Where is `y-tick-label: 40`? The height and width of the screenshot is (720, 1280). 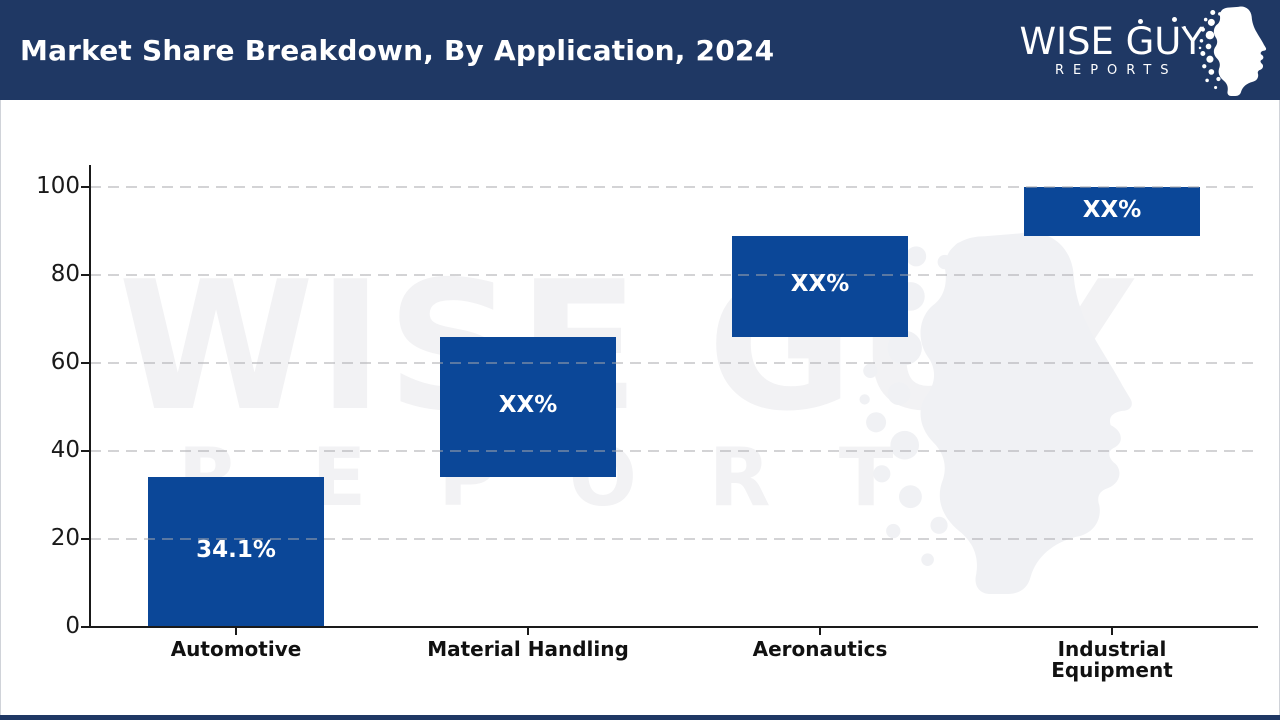
y-tick-label: 40 is located at coordinates (65, 450).